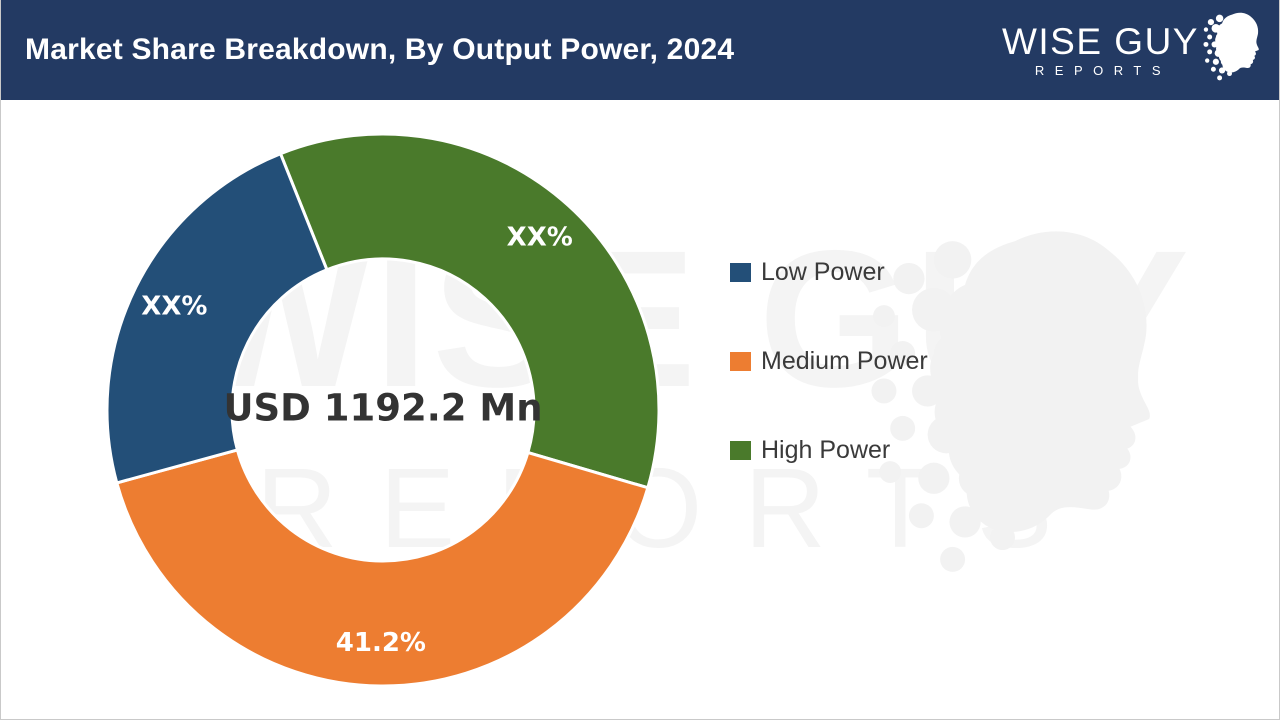  Describe the element at coordinates (469, 311) in the screenshot. I see `donut-segment-high-power` at that location.